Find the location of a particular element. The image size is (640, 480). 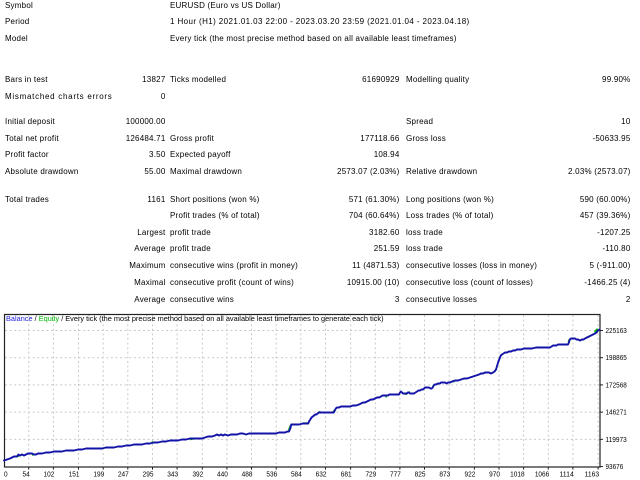

svg-text: 93676 is located at coordinates (615, 466).